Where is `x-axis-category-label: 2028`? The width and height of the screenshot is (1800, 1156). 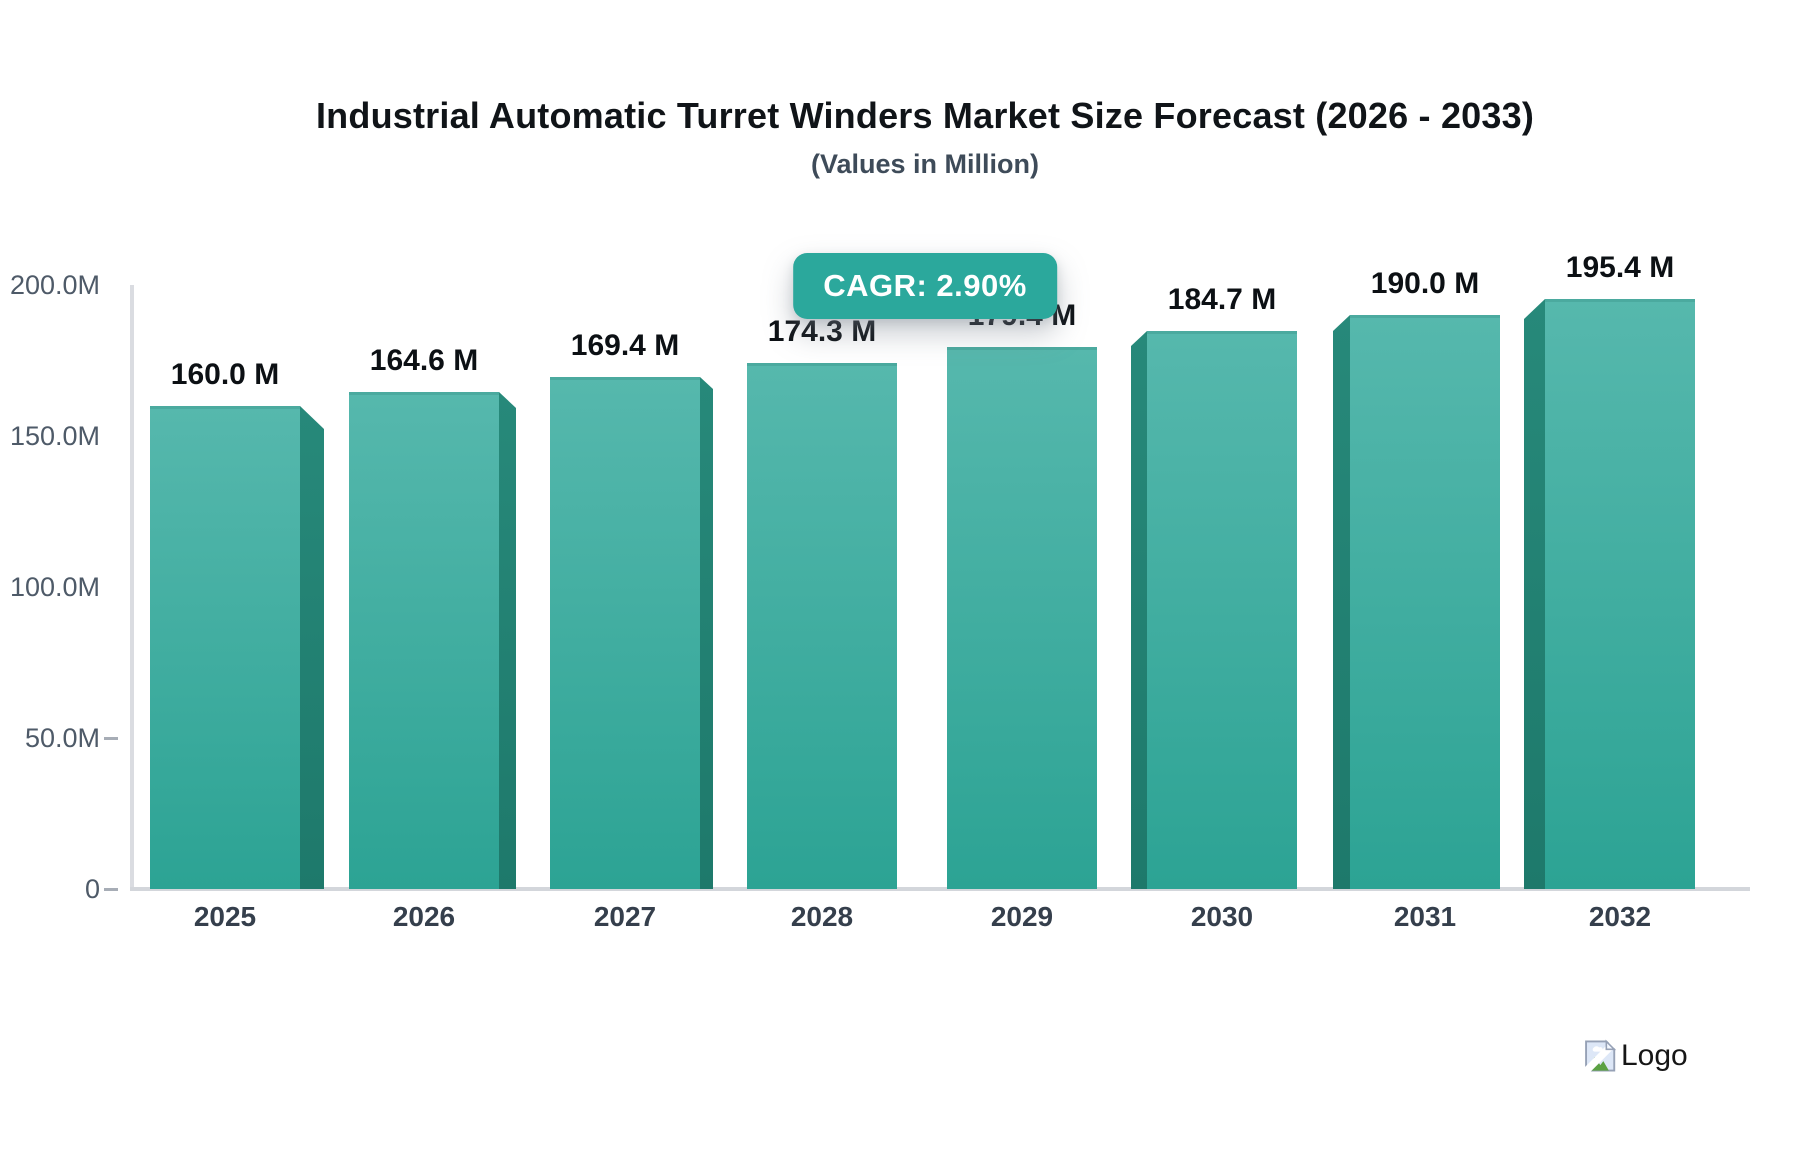
x-axis-category-label: 2028 is located at coordinates (822, 916).